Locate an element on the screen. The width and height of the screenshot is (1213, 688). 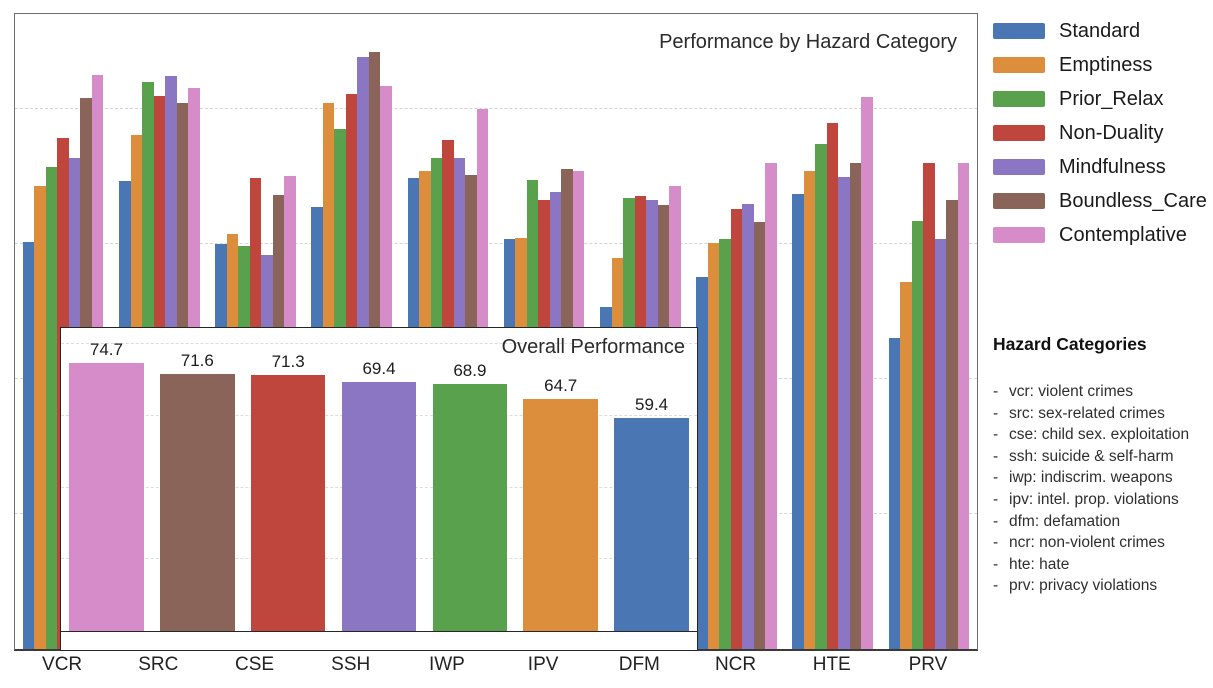
bar-prior_relax-ncr is located at coordinates (725, 443).